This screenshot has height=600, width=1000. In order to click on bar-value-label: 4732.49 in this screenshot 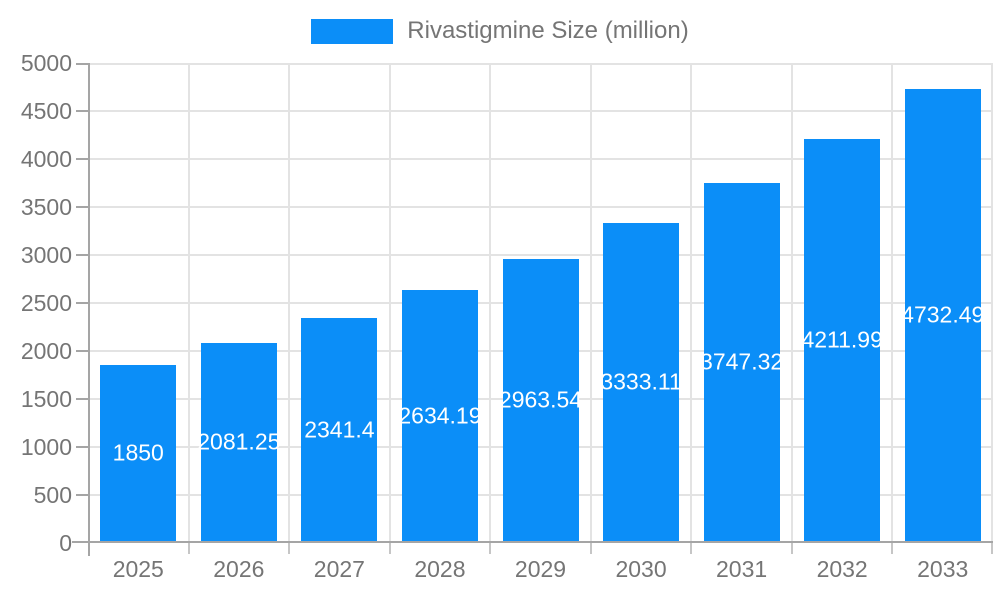, I will do `click(943, 314)`.